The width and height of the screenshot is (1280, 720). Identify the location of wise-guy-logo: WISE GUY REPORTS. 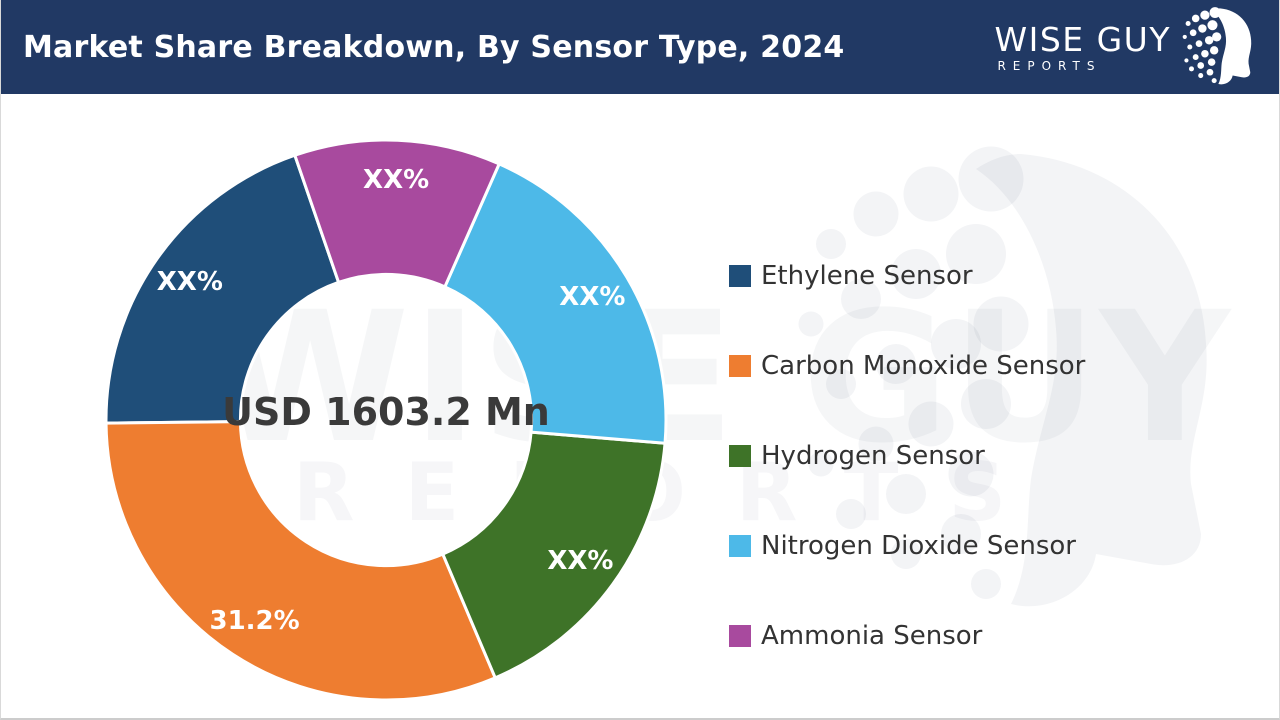
(1125, 47).